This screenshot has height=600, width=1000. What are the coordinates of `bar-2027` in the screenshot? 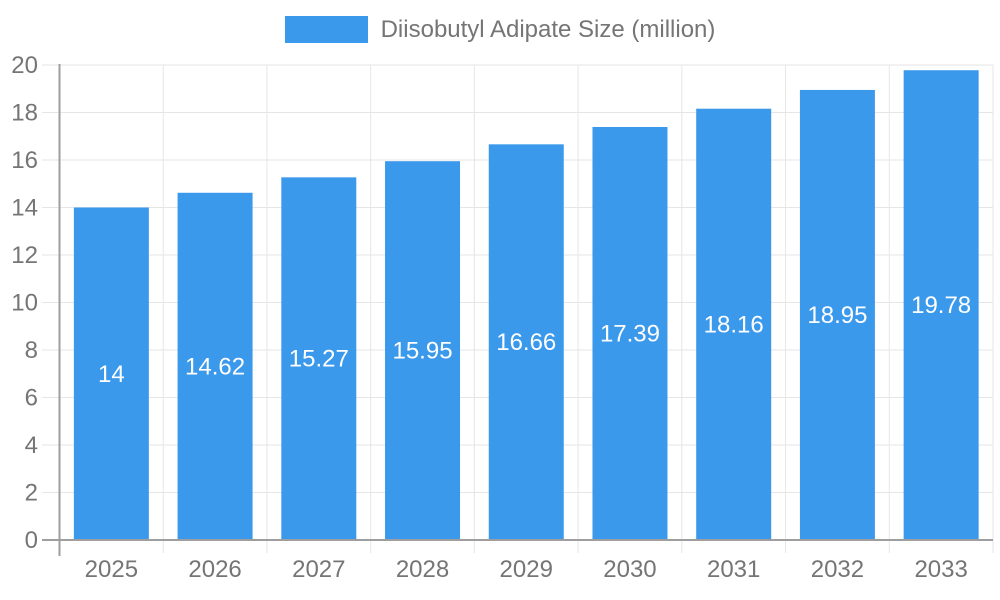 It's located at (319, 358).